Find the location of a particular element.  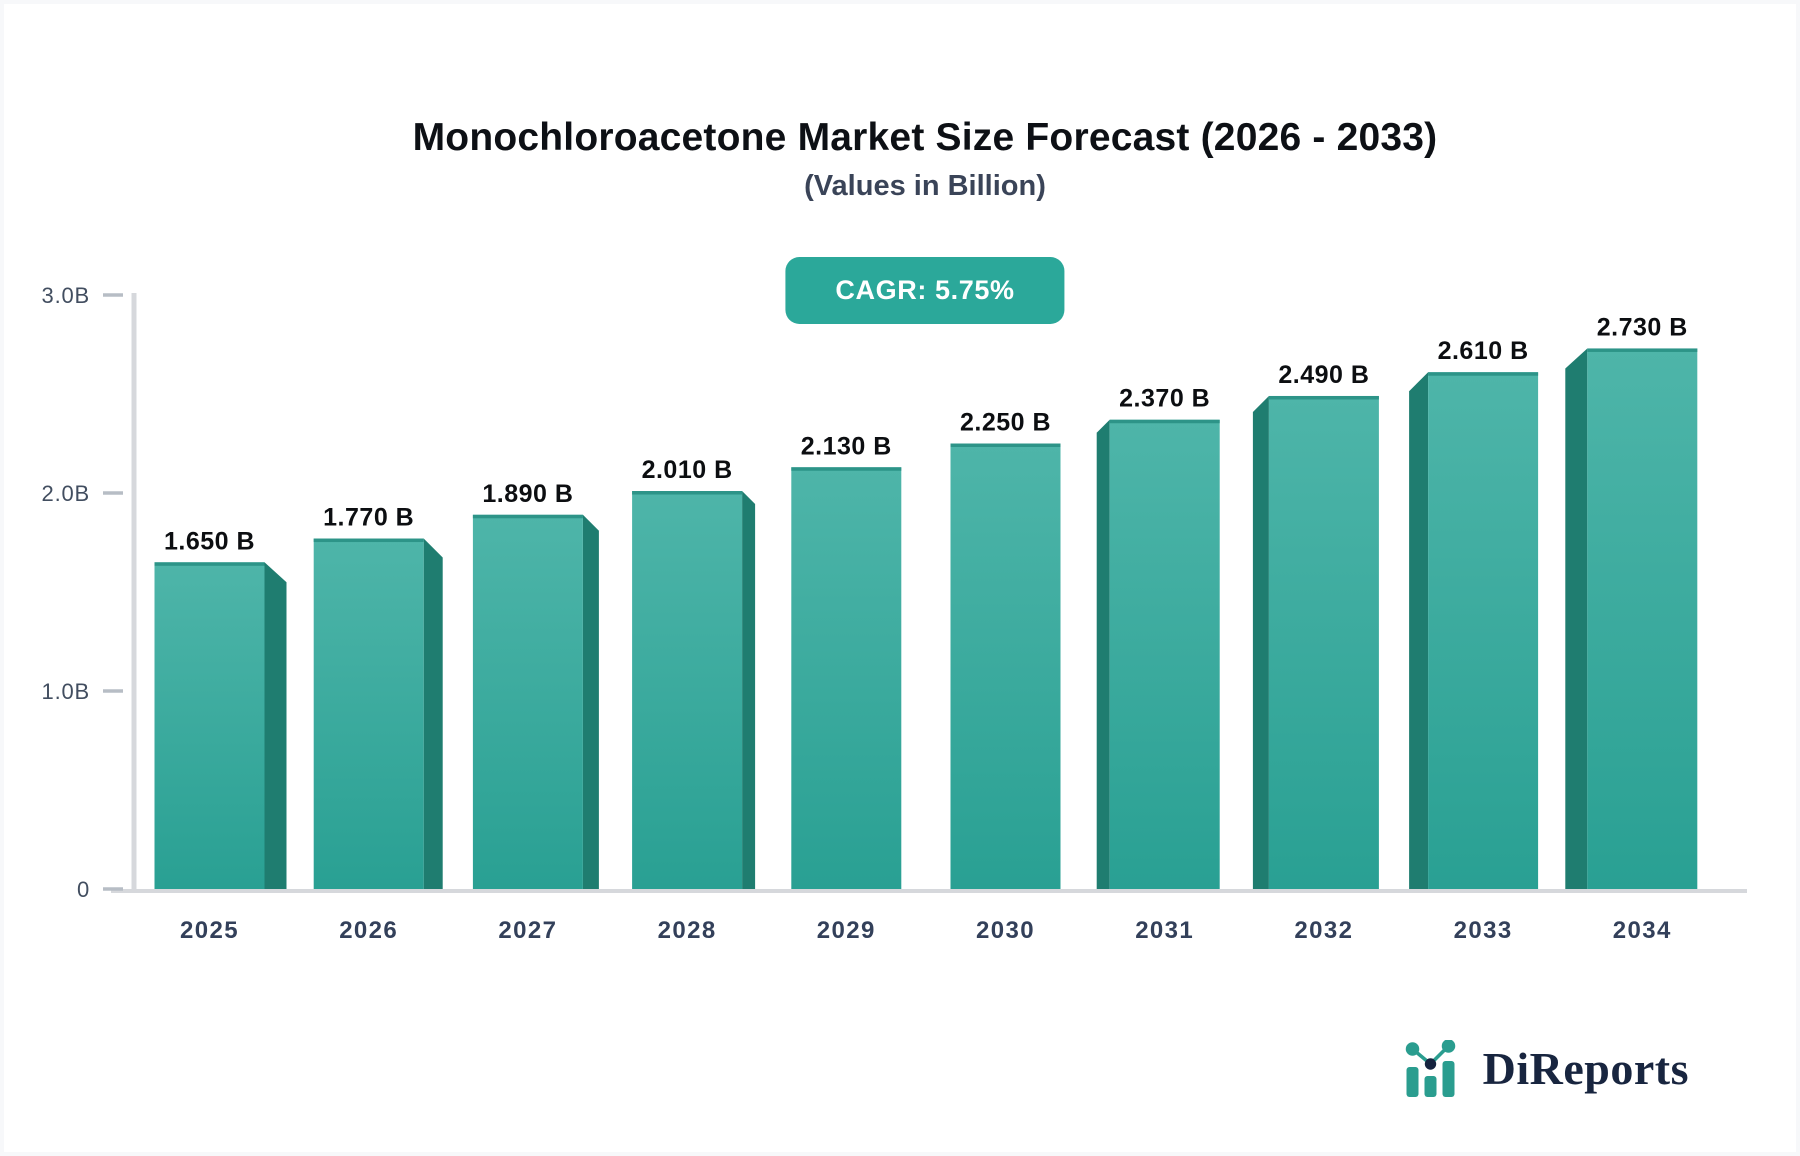

x-axis-label: 2029 is located at coordinates (846, 930).